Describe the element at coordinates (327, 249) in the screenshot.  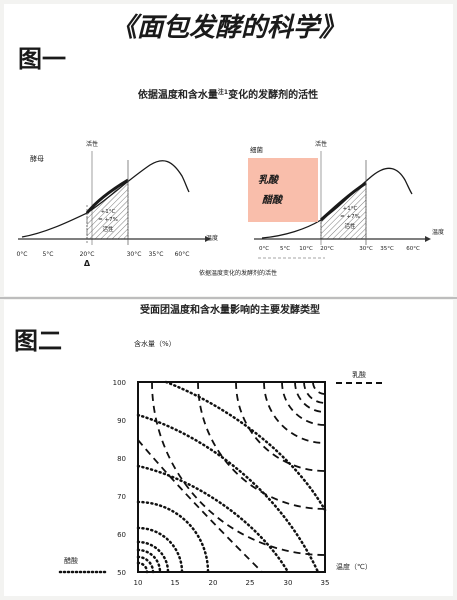
I see `right-chart-tick: 20°C` at that location.